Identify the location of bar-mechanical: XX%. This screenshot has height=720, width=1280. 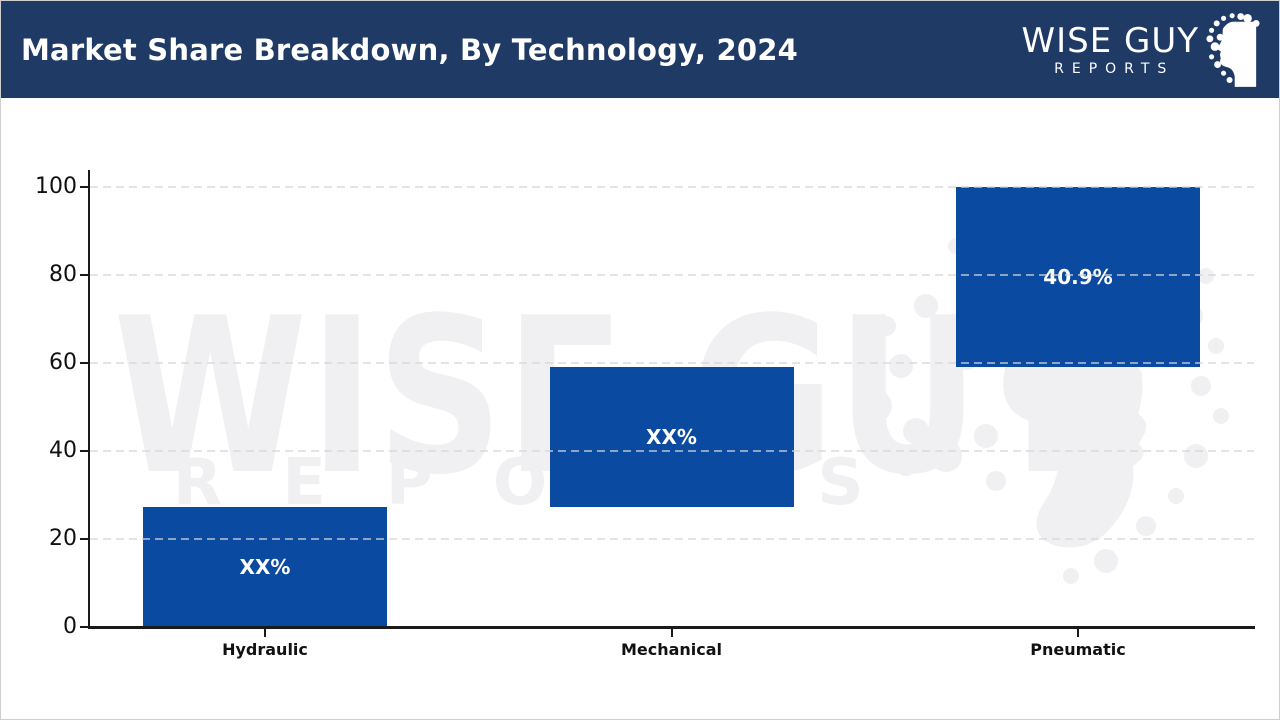
(671, 436).